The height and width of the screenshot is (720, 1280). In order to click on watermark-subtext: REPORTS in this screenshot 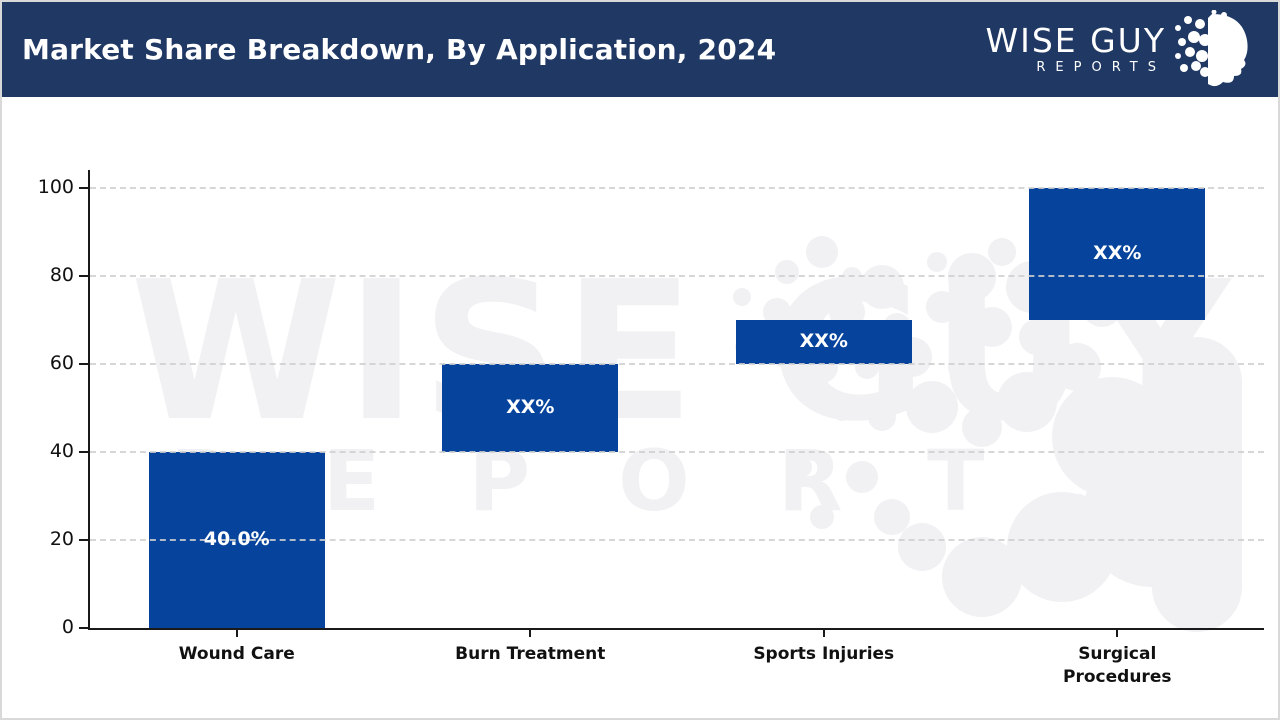, I will do `click(696, 481)`.